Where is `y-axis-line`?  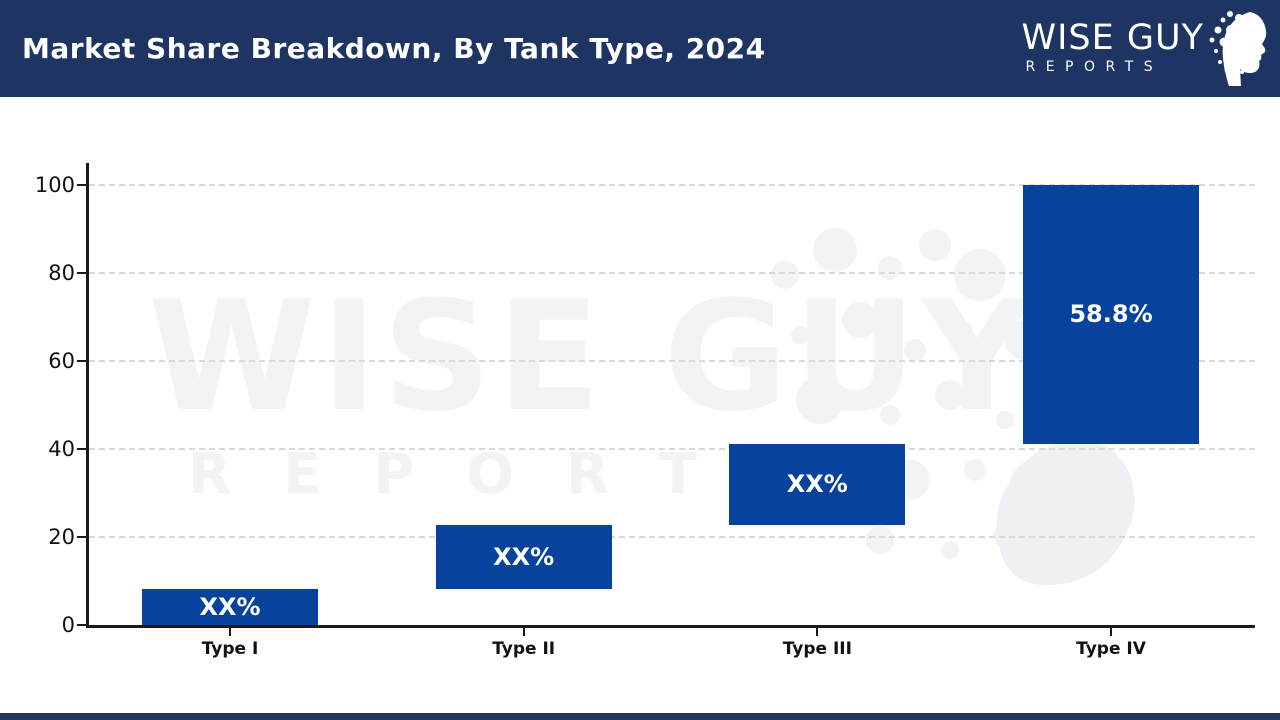 y-axis-line is located at coordinates (87, 395).